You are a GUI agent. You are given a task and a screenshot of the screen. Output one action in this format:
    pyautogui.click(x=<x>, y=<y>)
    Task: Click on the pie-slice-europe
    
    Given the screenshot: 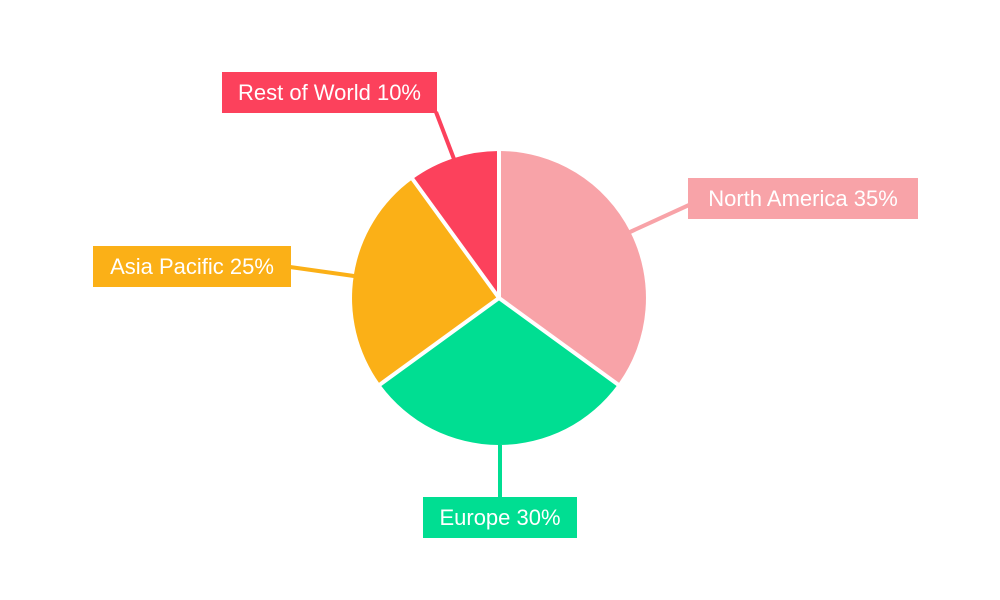 What is the action you would take?
    pyautogui.click(x=499, y=371)
    